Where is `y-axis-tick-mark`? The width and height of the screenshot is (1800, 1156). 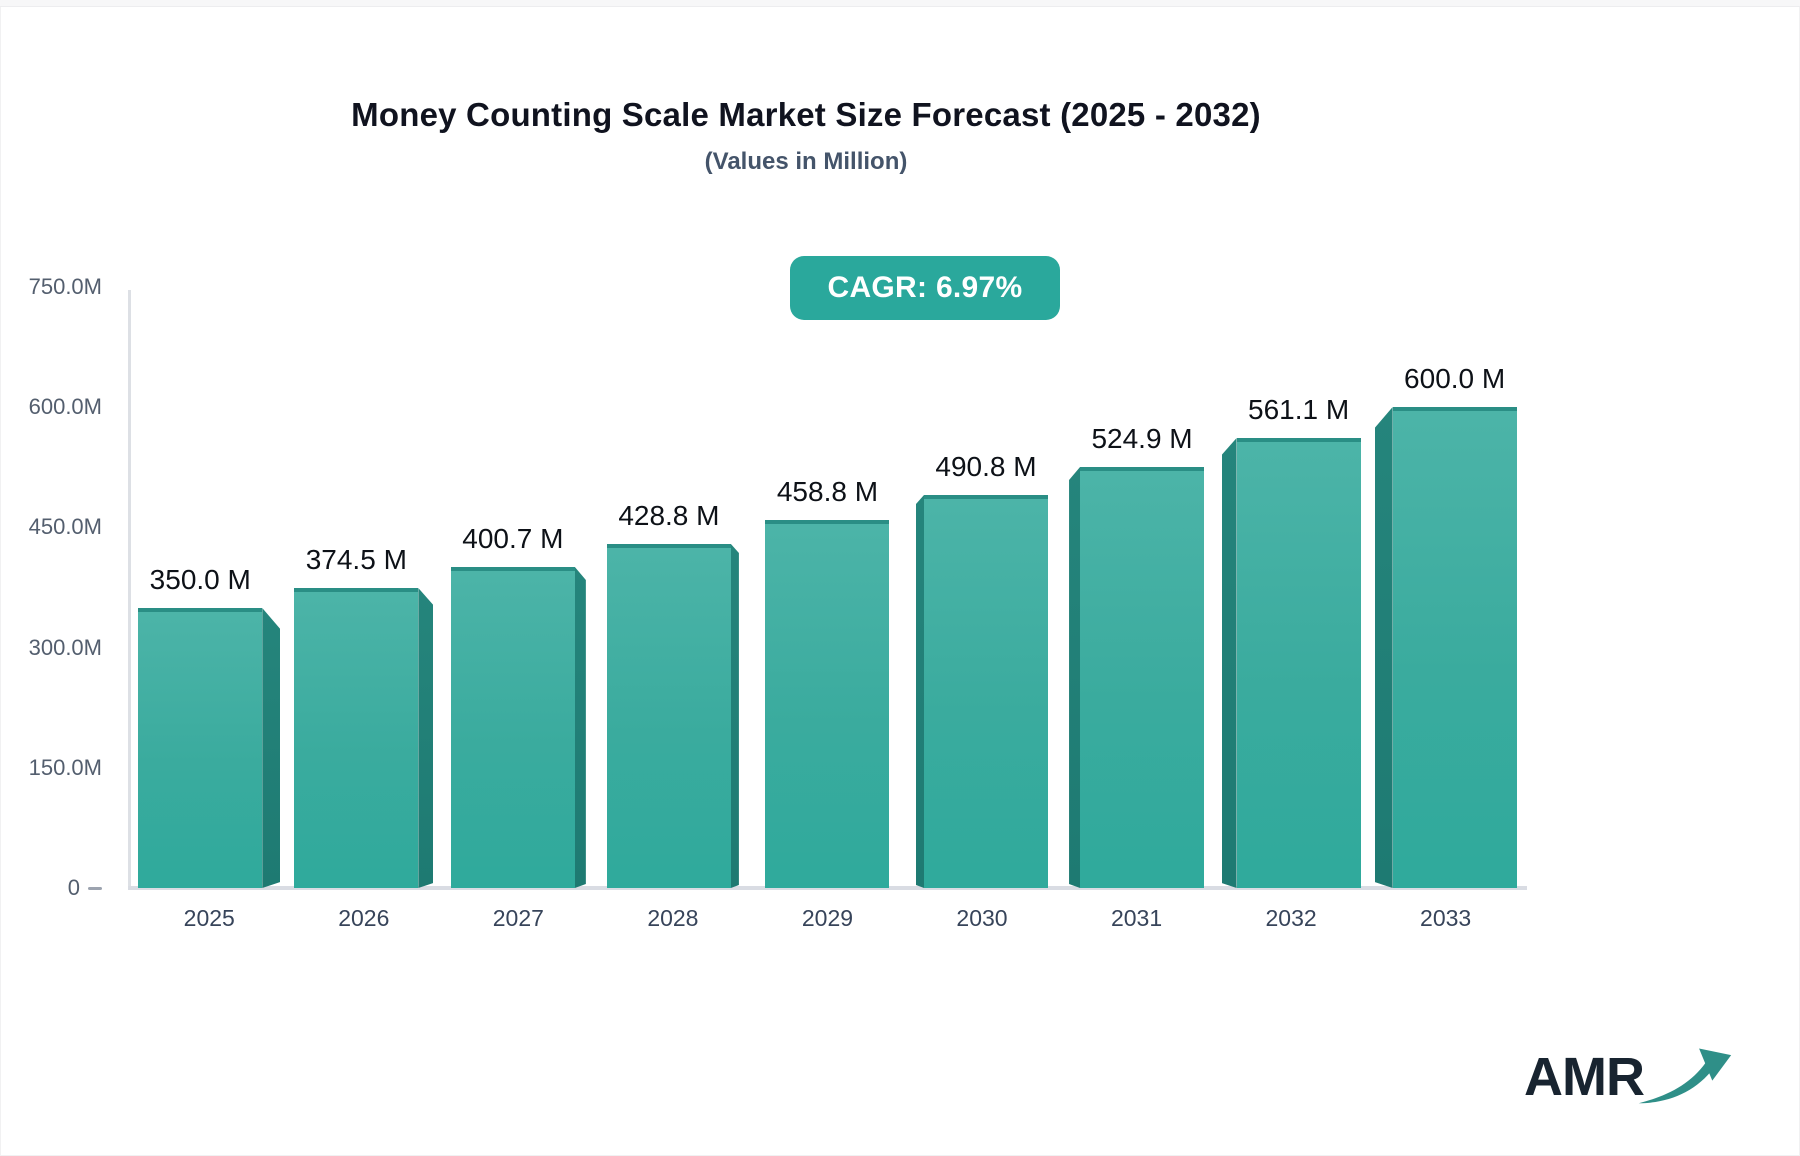
y-axis-tick-mark is located at coordinates (95, 888).